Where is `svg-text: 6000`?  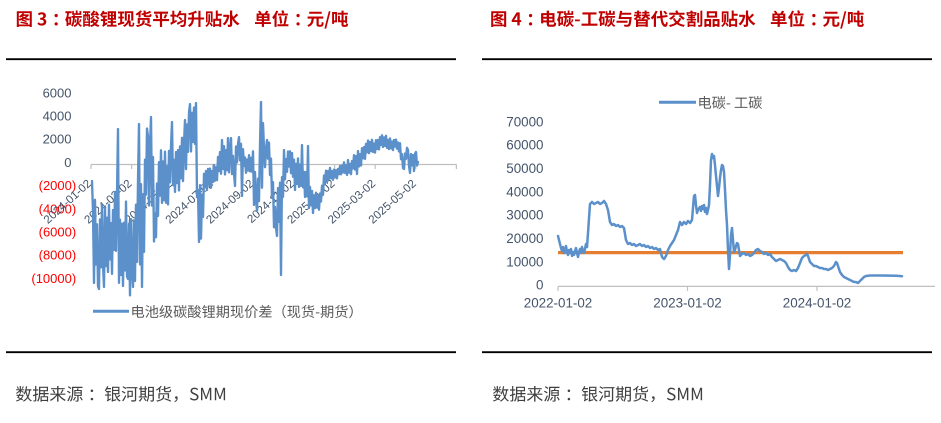 svg-text: 6000 is located at coordinates (57, 92).